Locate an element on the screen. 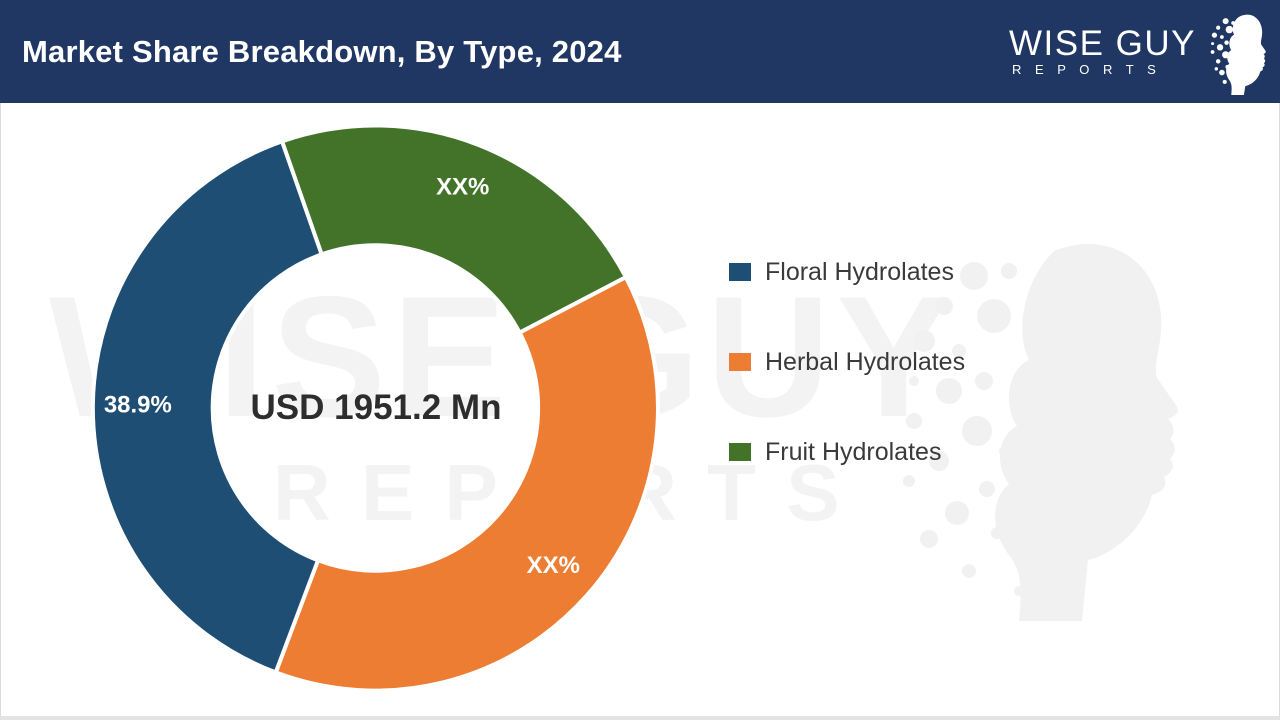 Image resolution: width=1280 pixels, height=720 pixels. chart-center-total: USD 1951.2 Mn is located at coordinates (376, 407).